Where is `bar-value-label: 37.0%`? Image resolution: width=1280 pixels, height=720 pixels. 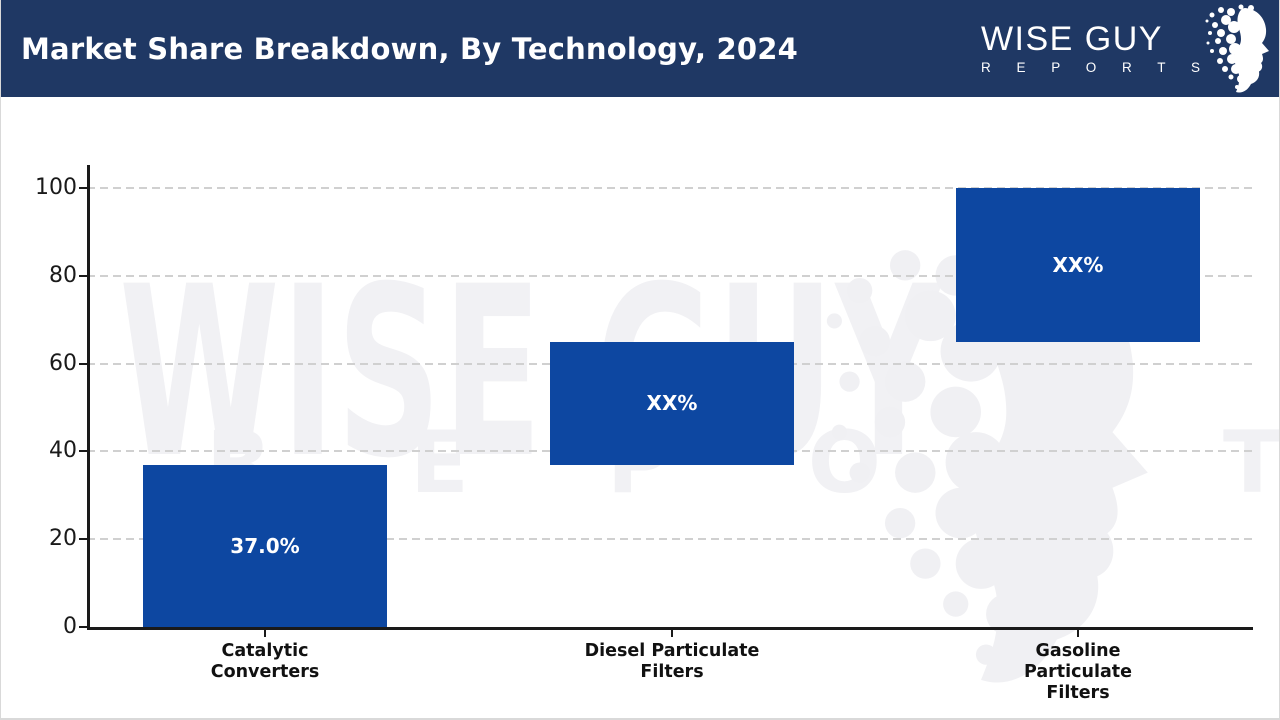
bar-value-label: 37.0% is located at coordinates (265, 545).